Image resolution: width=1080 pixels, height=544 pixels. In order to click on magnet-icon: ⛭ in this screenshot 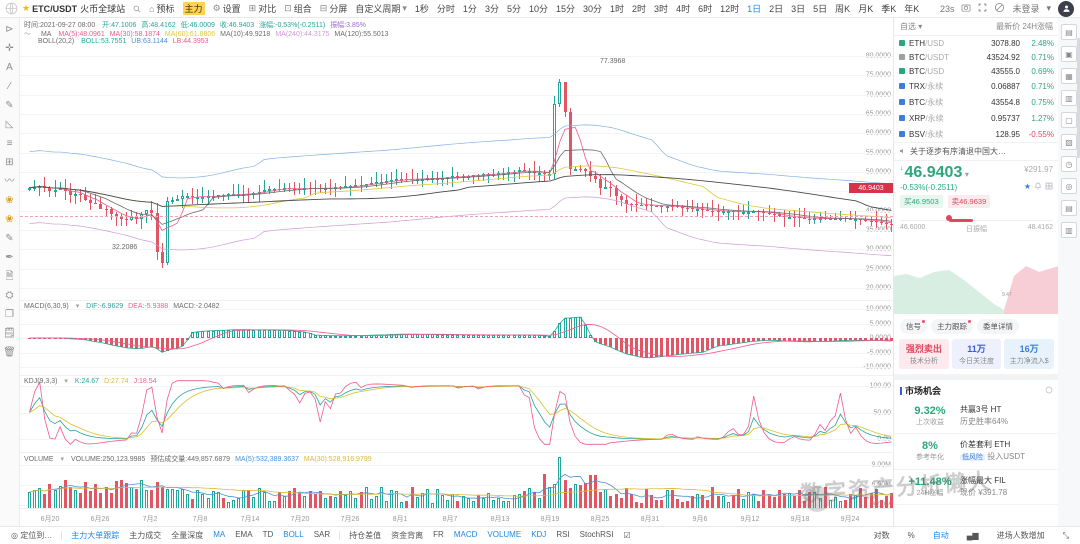, I will do `click(9, 295)`.